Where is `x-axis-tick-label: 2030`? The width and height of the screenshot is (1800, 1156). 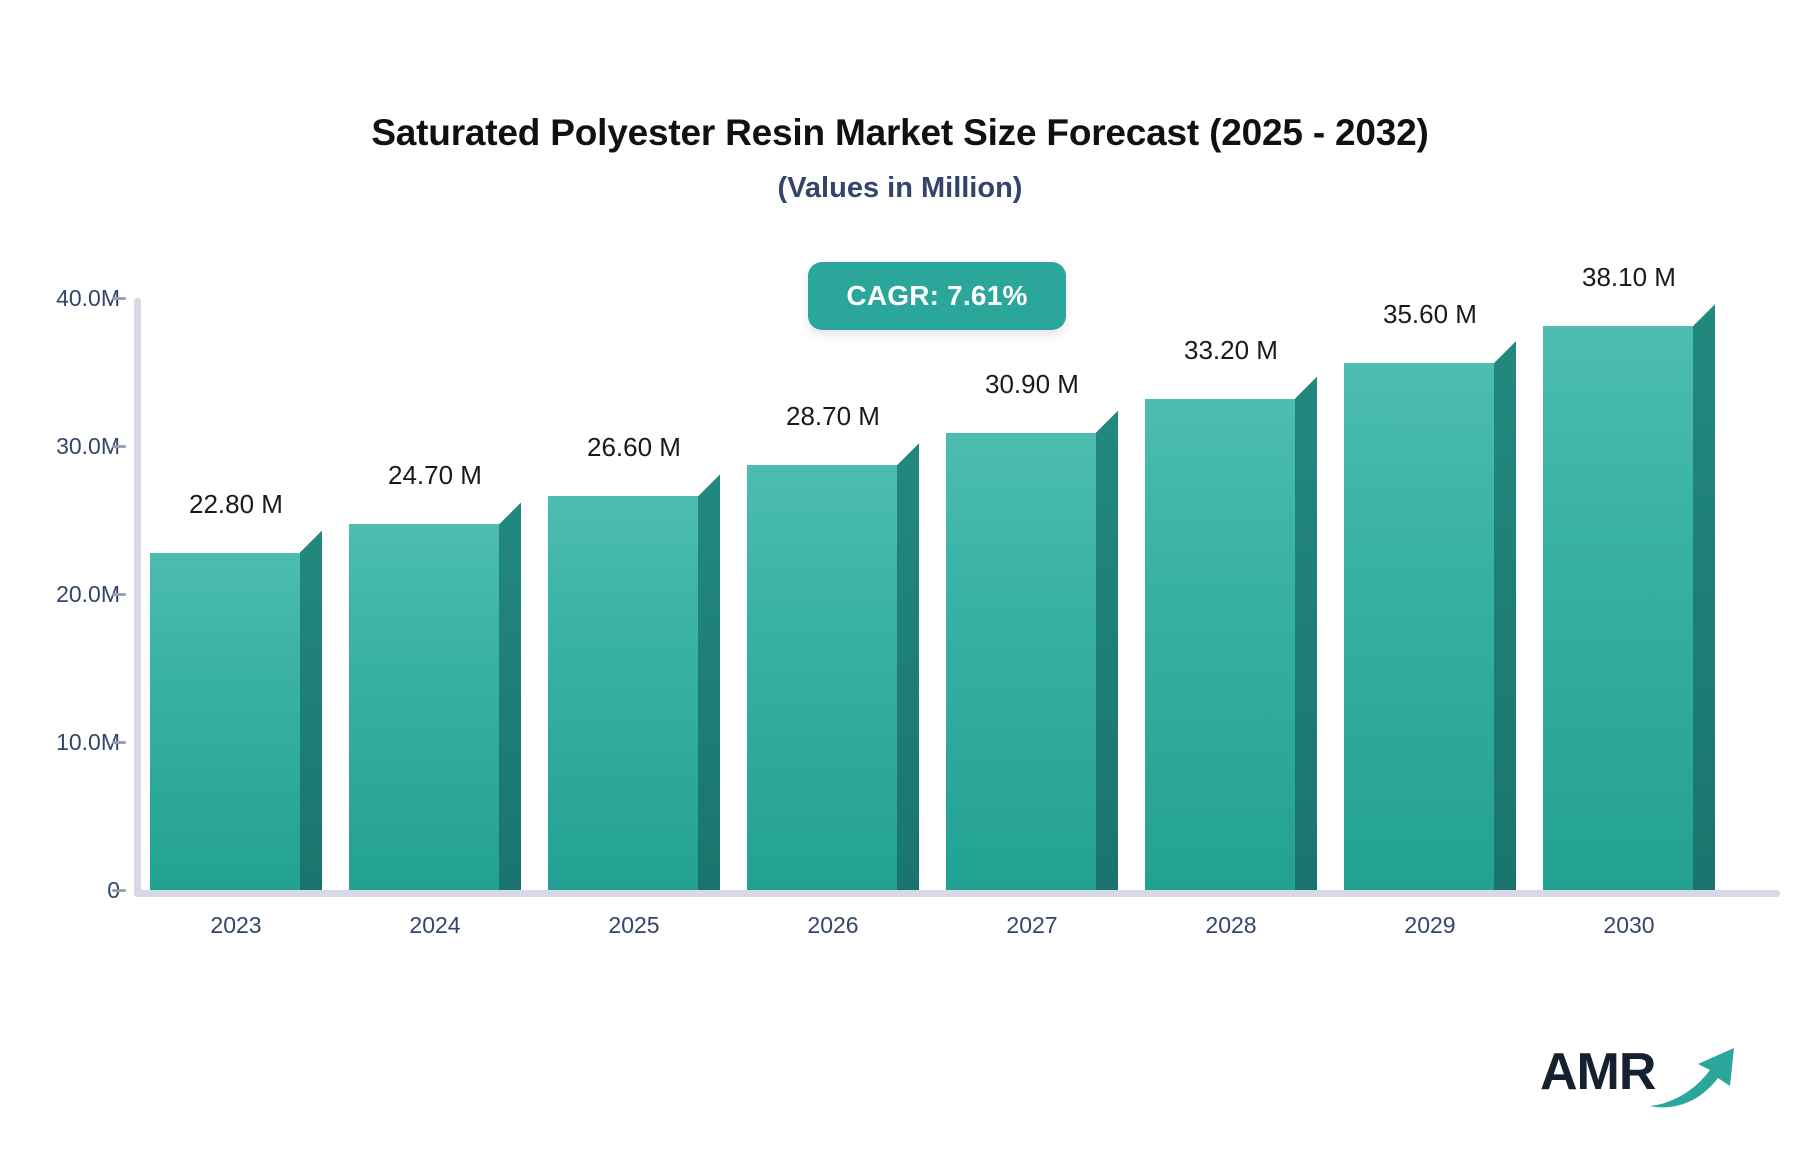
x-axis-tick-label: 2030 is located at coordinates (1629, 925).